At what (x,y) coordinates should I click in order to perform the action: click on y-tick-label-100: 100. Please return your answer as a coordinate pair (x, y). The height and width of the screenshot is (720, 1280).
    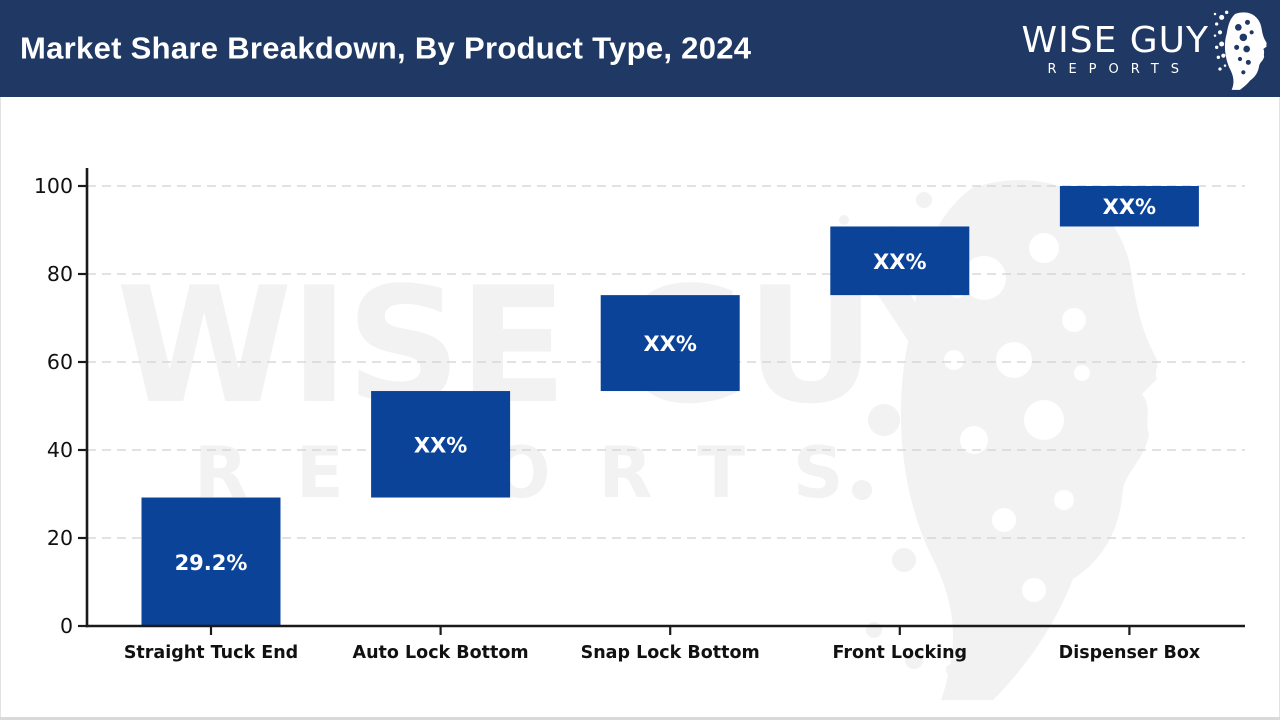
    Looking at the image, I should click on (53, 186).